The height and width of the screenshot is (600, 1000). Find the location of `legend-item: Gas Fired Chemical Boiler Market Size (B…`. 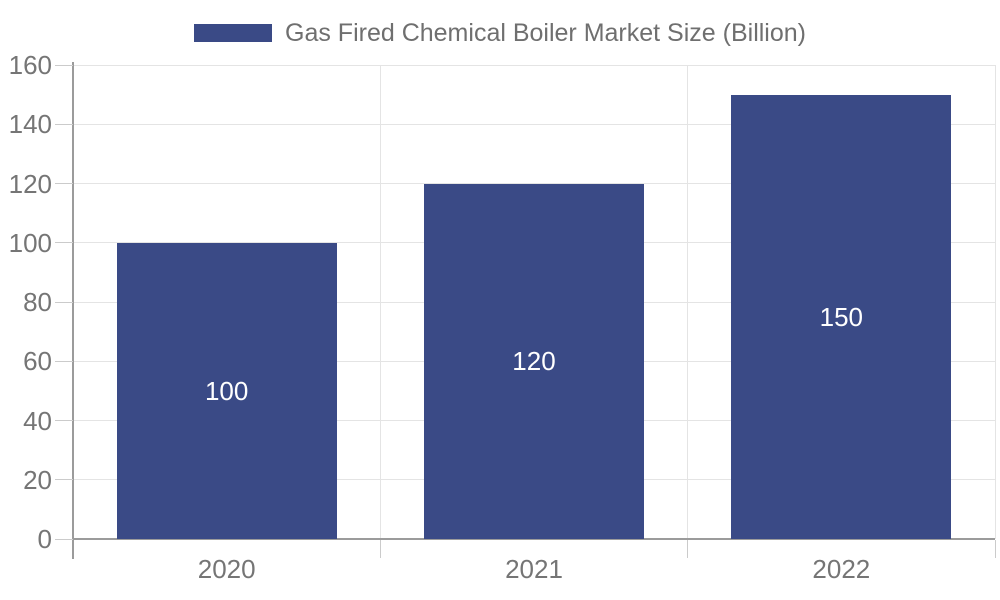

legend-item: Gas Fired Chemical Boiler Market Size (B… is located at coordinates (500, 33).